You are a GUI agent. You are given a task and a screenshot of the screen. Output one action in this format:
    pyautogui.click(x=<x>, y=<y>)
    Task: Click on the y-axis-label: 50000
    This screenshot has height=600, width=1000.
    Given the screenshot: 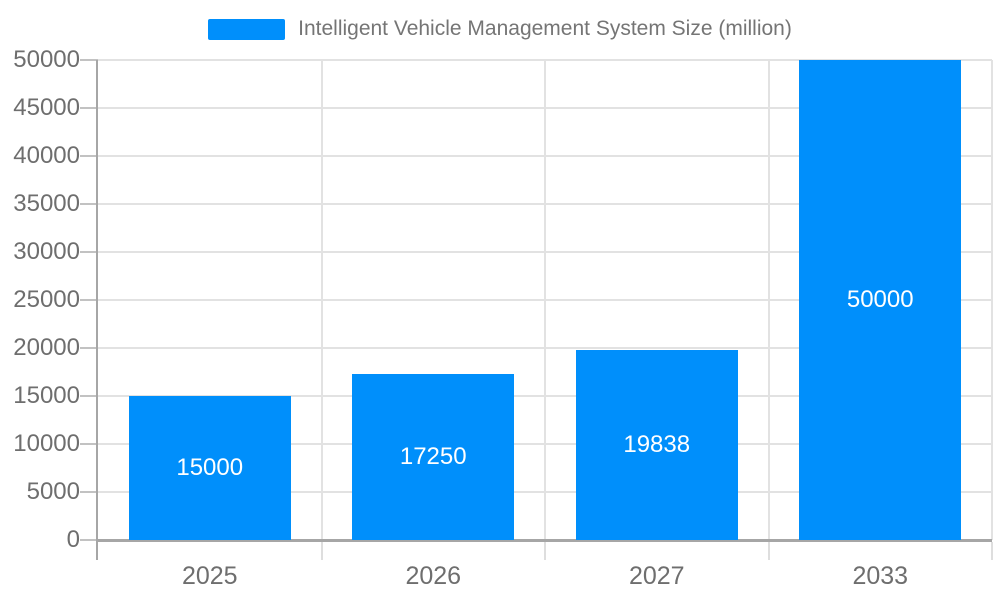 What is the action you would take?
    pyautogui.click(x=46, y=59)
    